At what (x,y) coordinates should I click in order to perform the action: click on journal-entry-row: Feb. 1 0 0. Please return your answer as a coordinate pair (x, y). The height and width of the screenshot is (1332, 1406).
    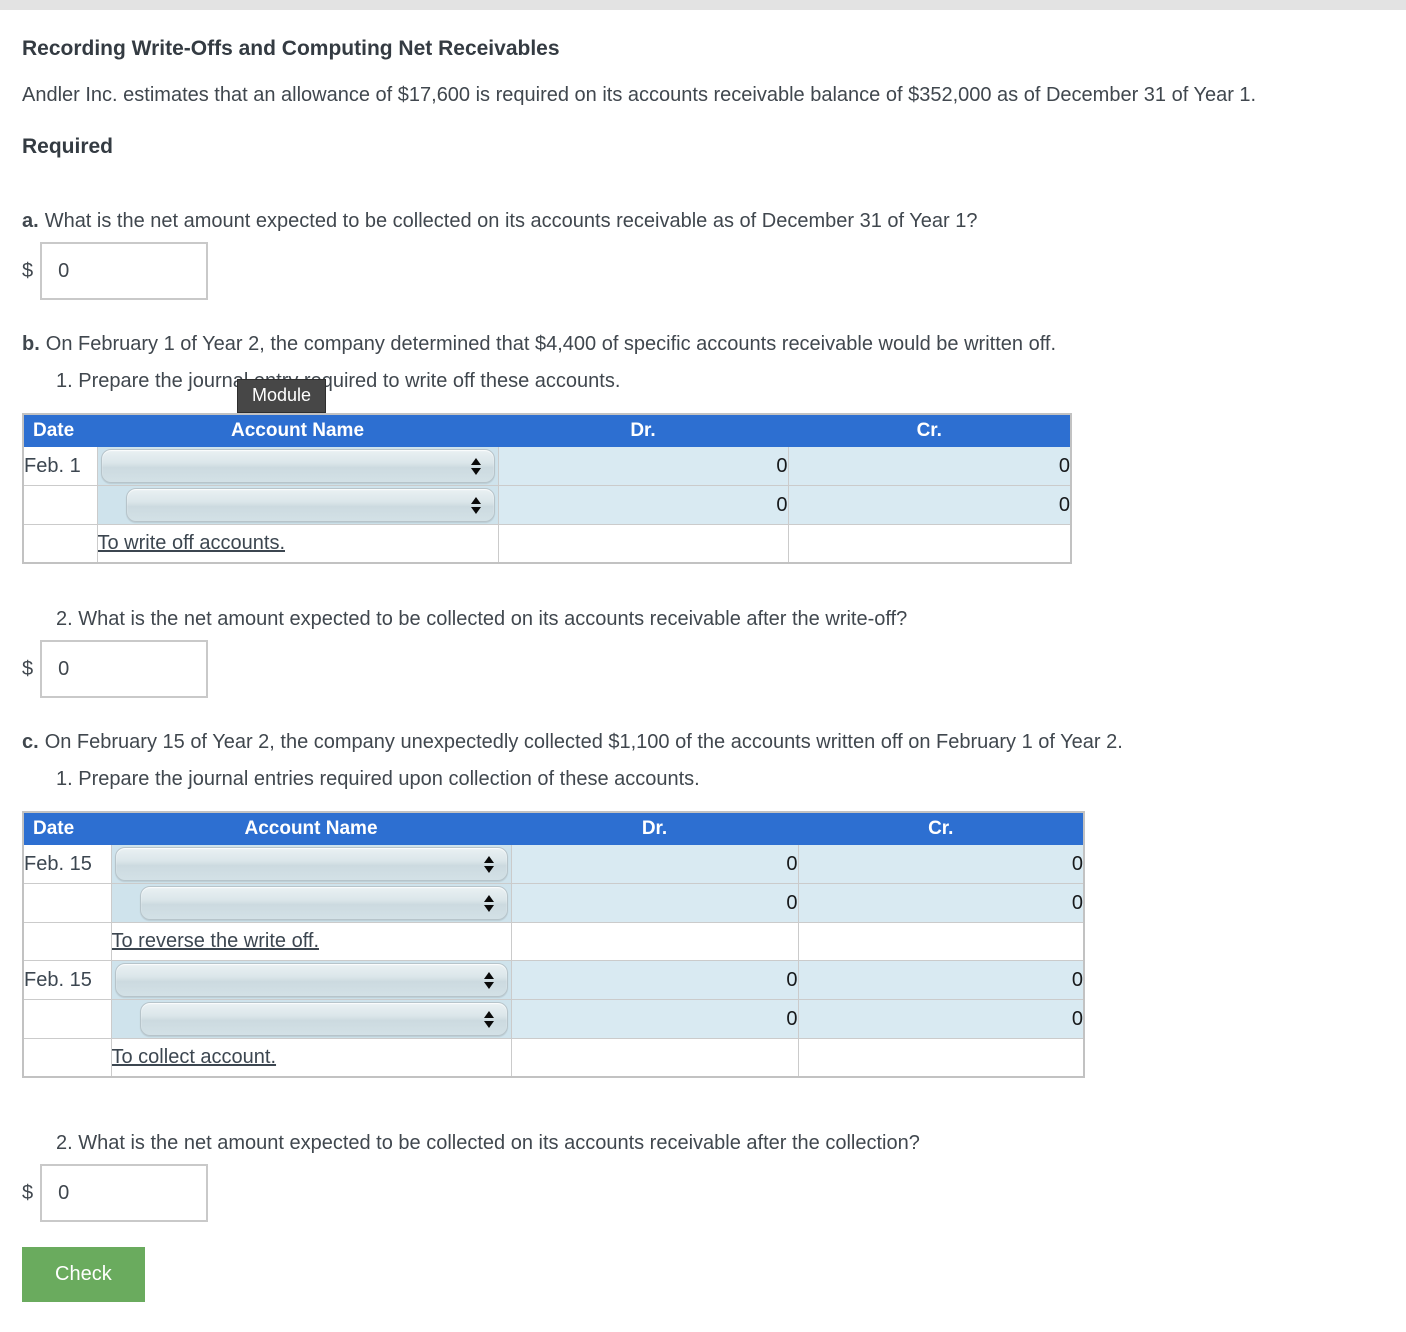
    Looking at the image, I should click on (547, 466).